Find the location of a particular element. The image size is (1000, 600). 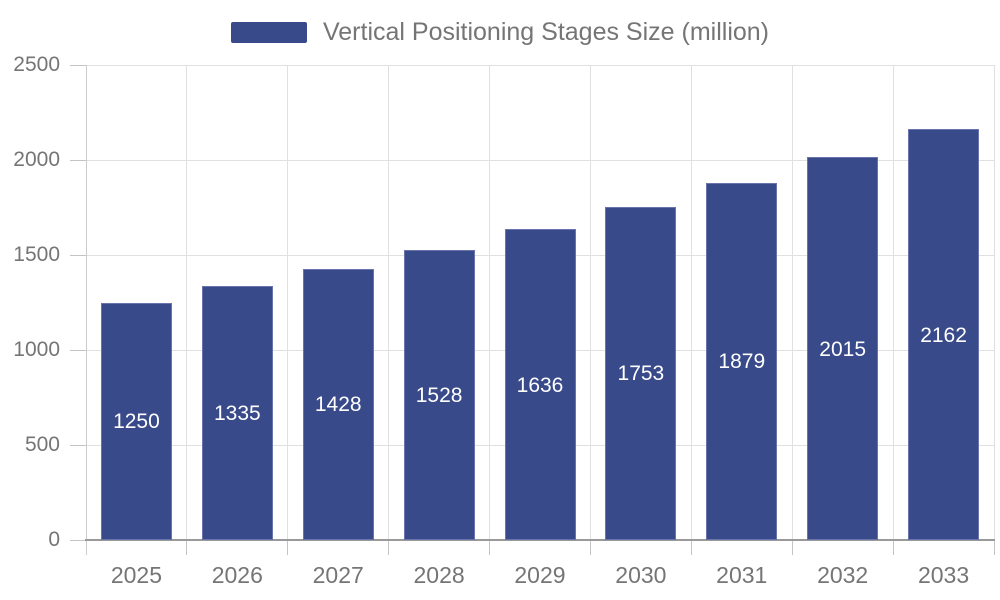

bar-2027: 1428 is located at coordinates (338, 404).